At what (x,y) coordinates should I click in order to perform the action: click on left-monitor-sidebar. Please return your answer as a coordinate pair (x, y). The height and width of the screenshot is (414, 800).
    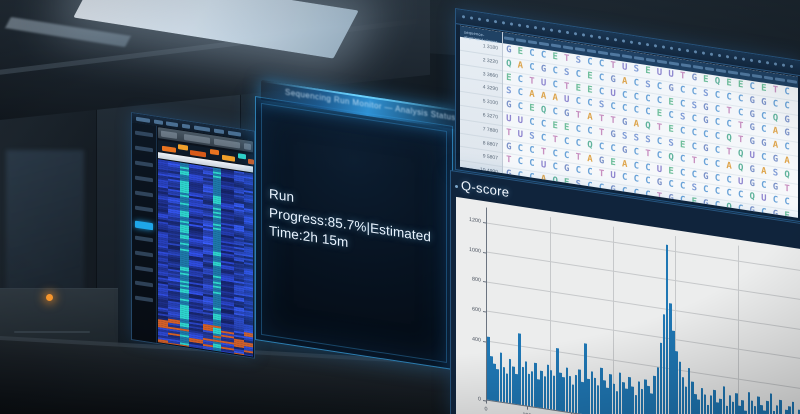
    Looking at the image, I should click on (144, 232).